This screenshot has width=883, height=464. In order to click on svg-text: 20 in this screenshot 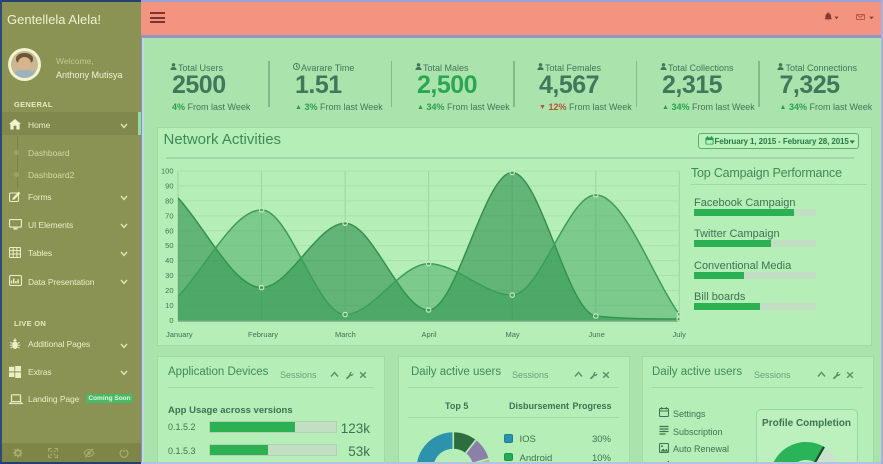, I will do `click(169, 290)`.